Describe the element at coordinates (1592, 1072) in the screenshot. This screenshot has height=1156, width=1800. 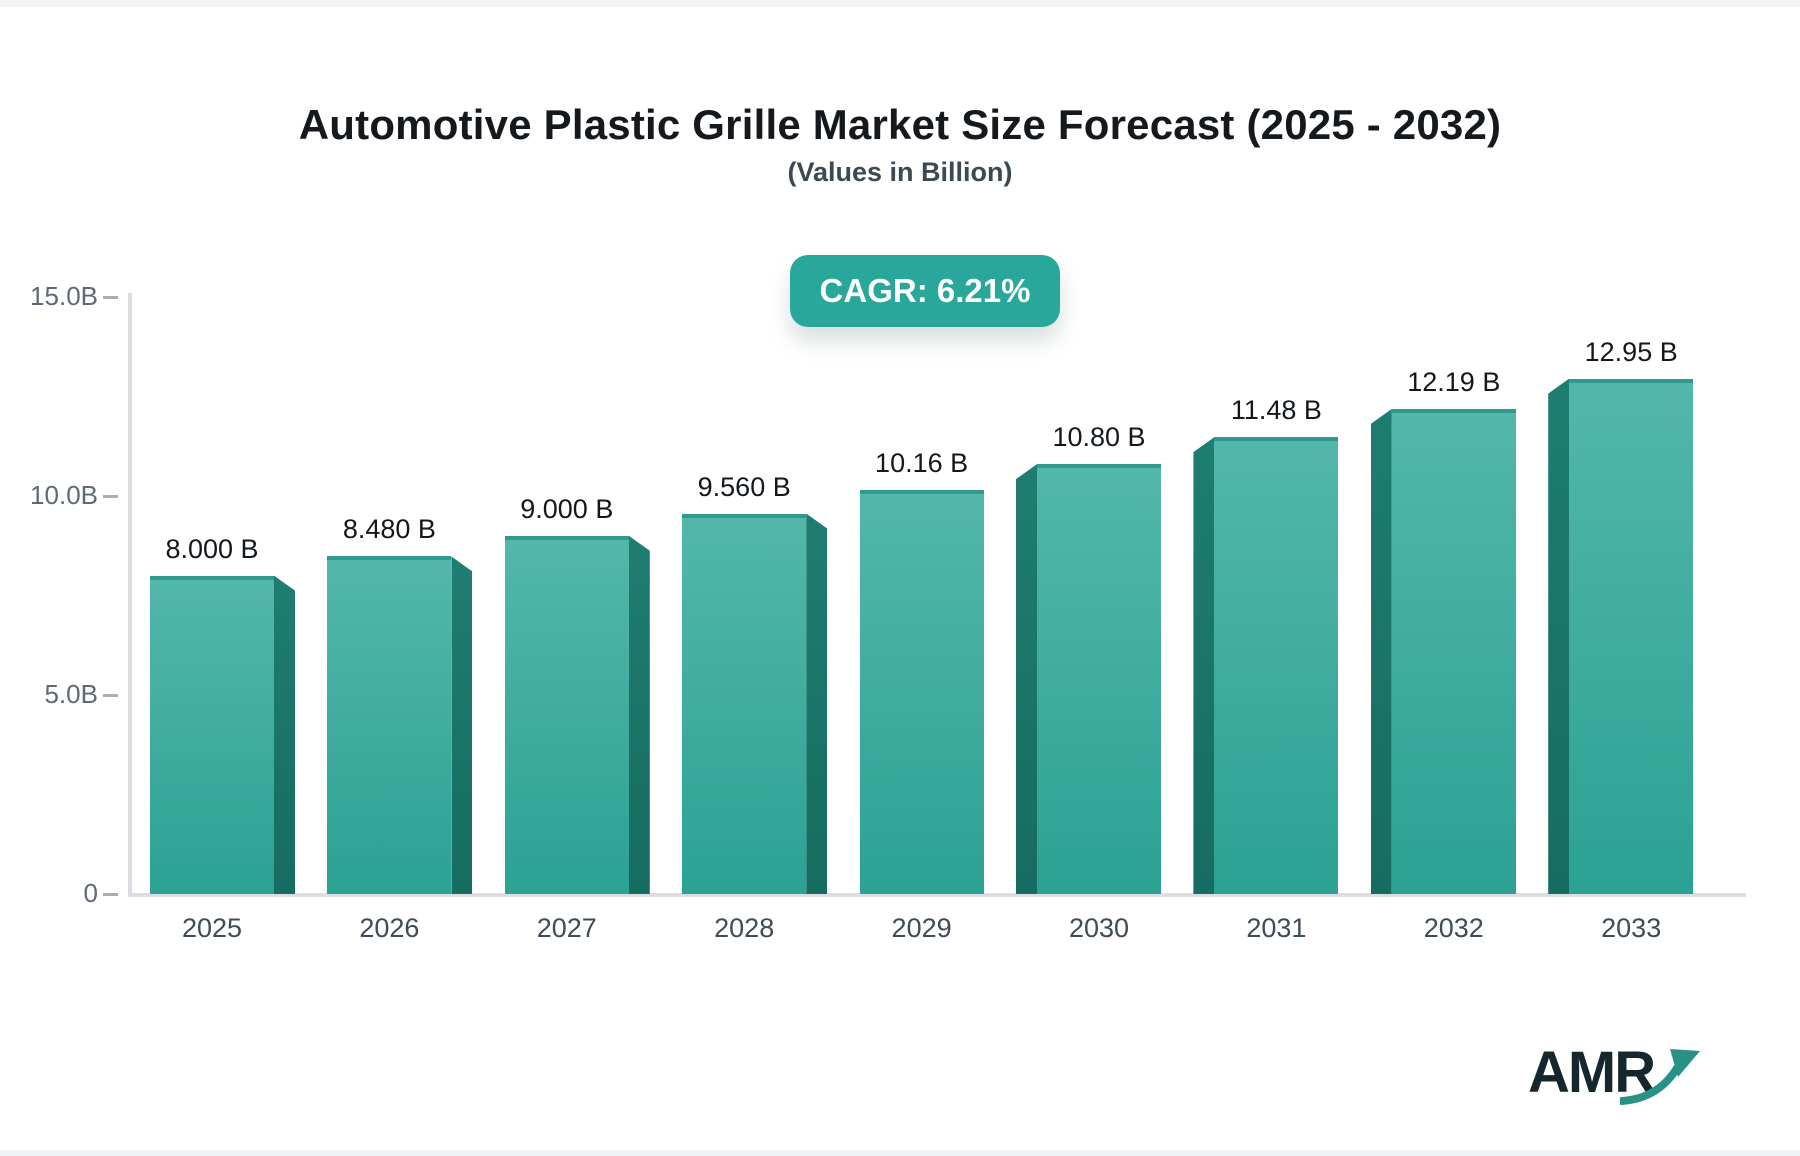
I see `amr-logo-text: AMR` at that location.